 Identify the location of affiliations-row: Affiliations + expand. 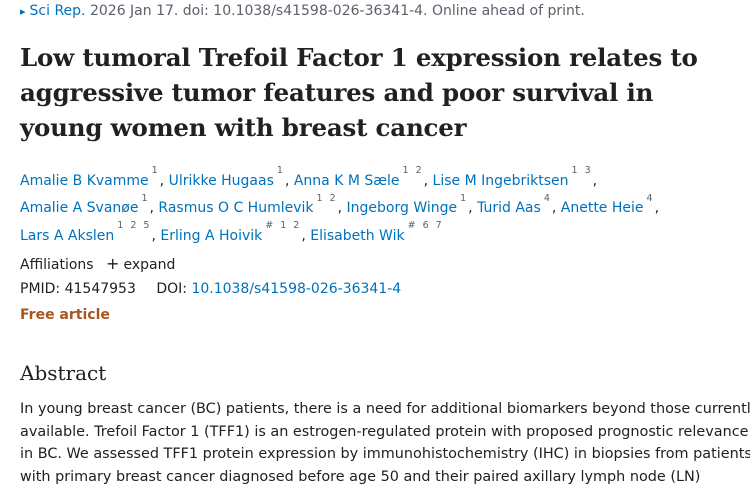
(97, 263).